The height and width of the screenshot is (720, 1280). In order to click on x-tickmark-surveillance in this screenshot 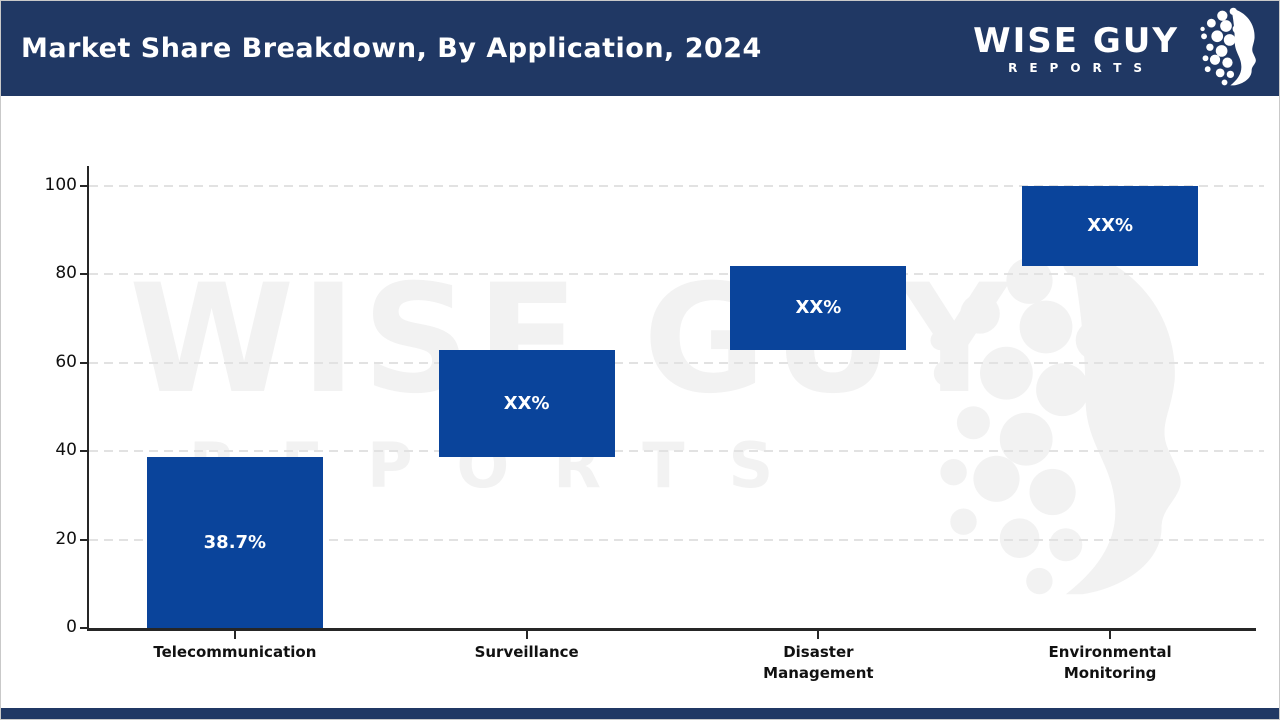, I will do `click(526, 635)`.